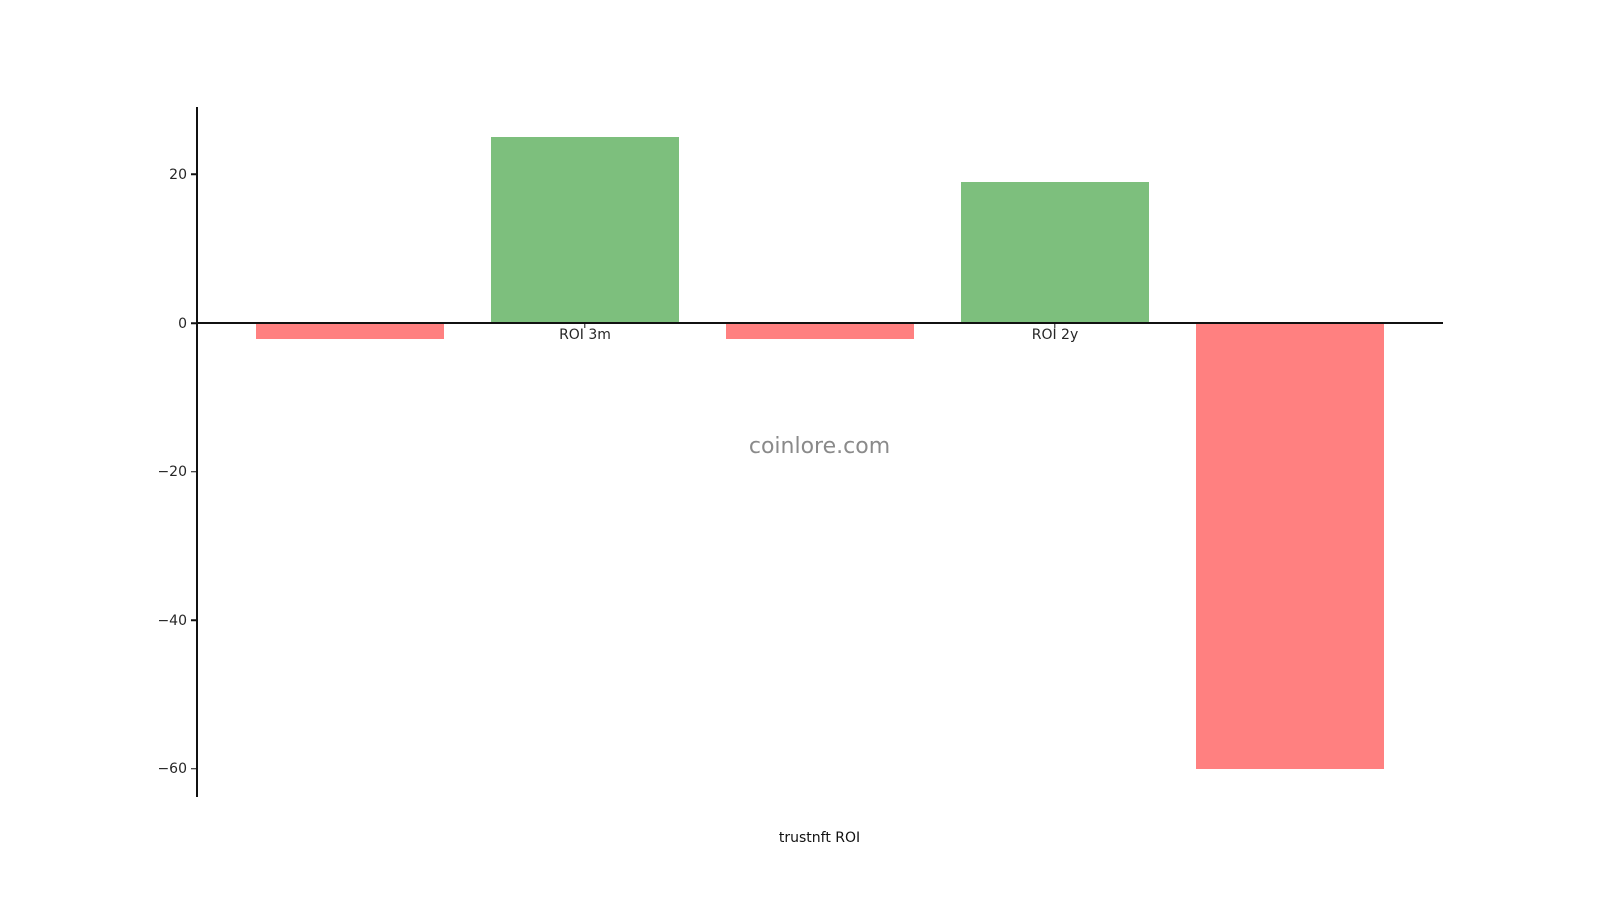 The height and width of the screenshot is (900, 1600). What do you see at coordinates (585, 325) in the screenshot?
I see `x-tick-mark-roi-3m` at bounding box center [585, 325].